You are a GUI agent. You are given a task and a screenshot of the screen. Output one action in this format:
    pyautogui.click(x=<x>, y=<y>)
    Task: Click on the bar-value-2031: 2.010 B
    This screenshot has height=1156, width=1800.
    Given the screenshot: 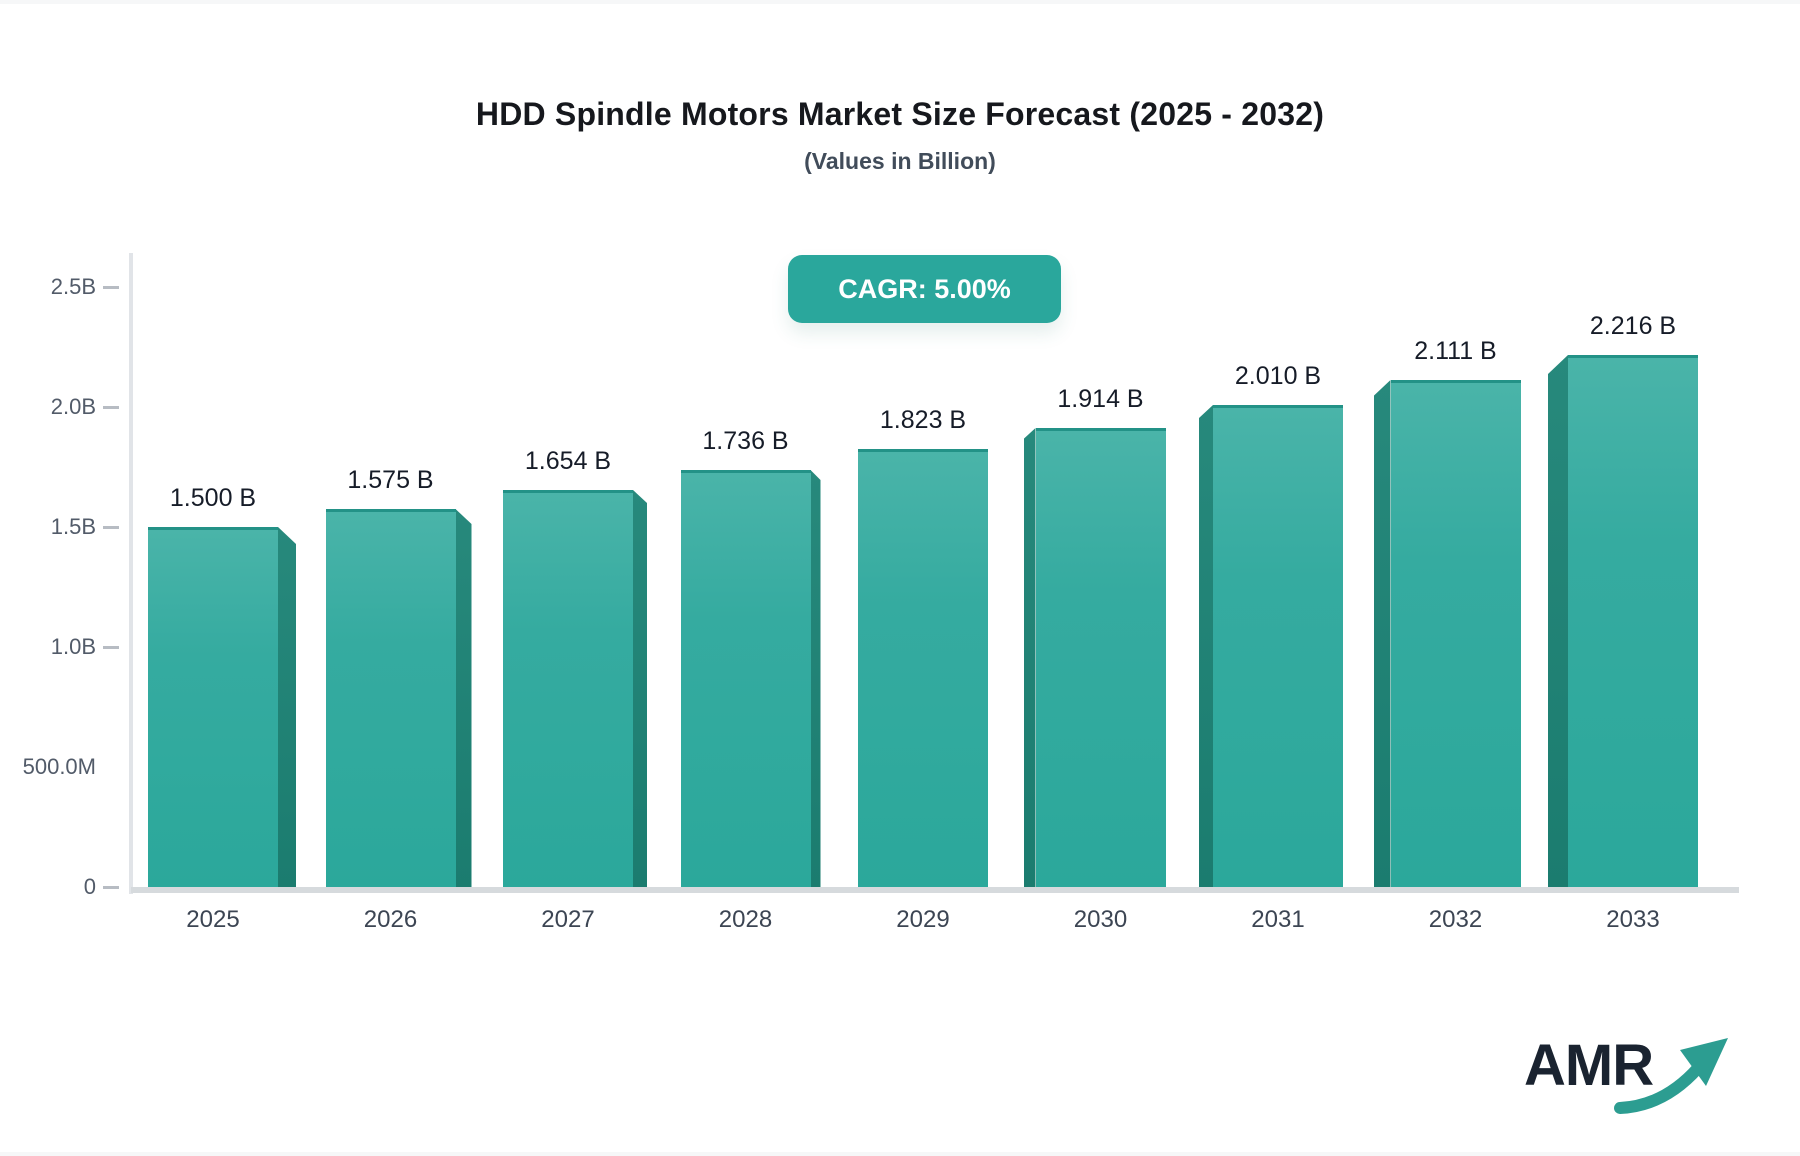 What is the action you would take?
    pyautogui.click(x=1278, y=376)
    